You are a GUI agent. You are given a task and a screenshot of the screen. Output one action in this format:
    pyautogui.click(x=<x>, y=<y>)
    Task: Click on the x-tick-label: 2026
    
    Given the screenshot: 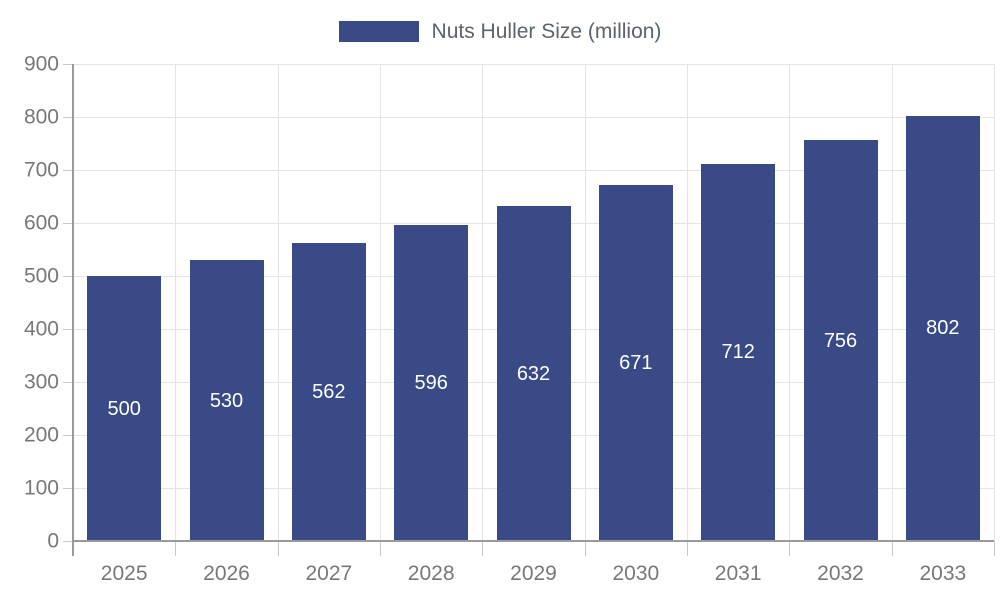 What is the action you would take?
    pyautogui.click(x=226, y=573)
    